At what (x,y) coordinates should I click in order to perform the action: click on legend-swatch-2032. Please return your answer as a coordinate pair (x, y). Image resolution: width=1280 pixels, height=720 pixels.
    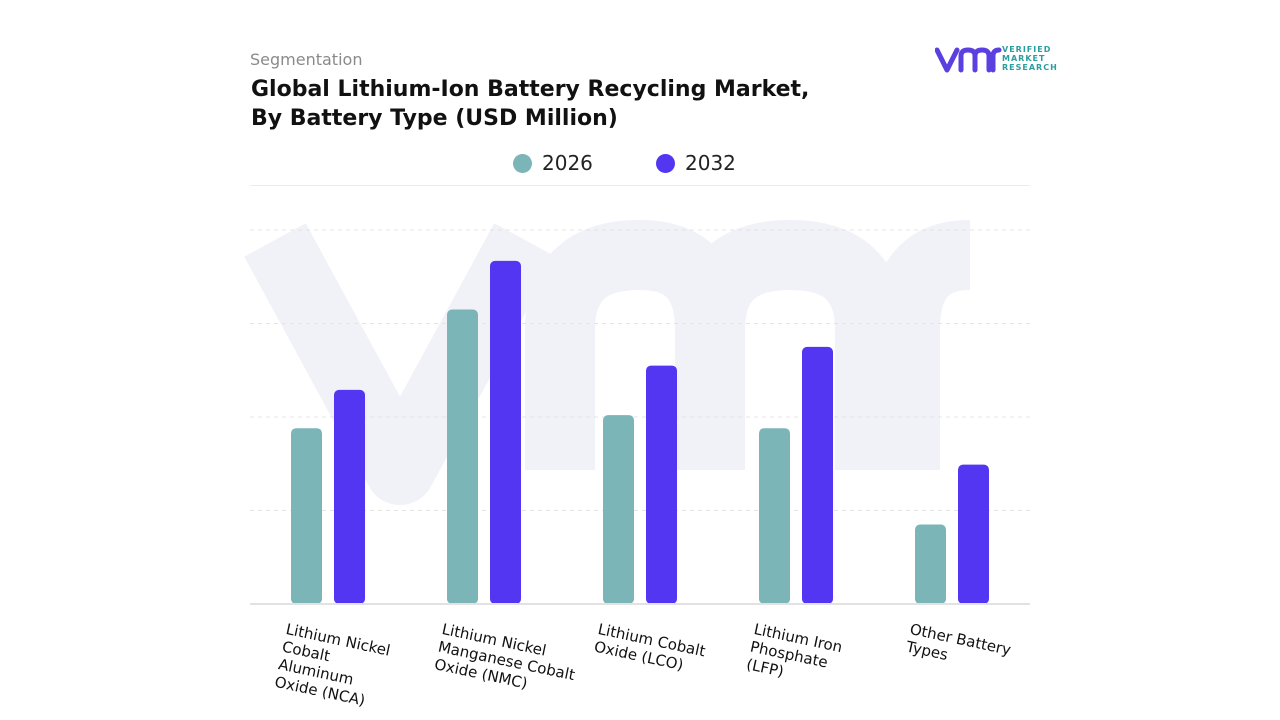
    Looking at the image, I should click on (665, 163).